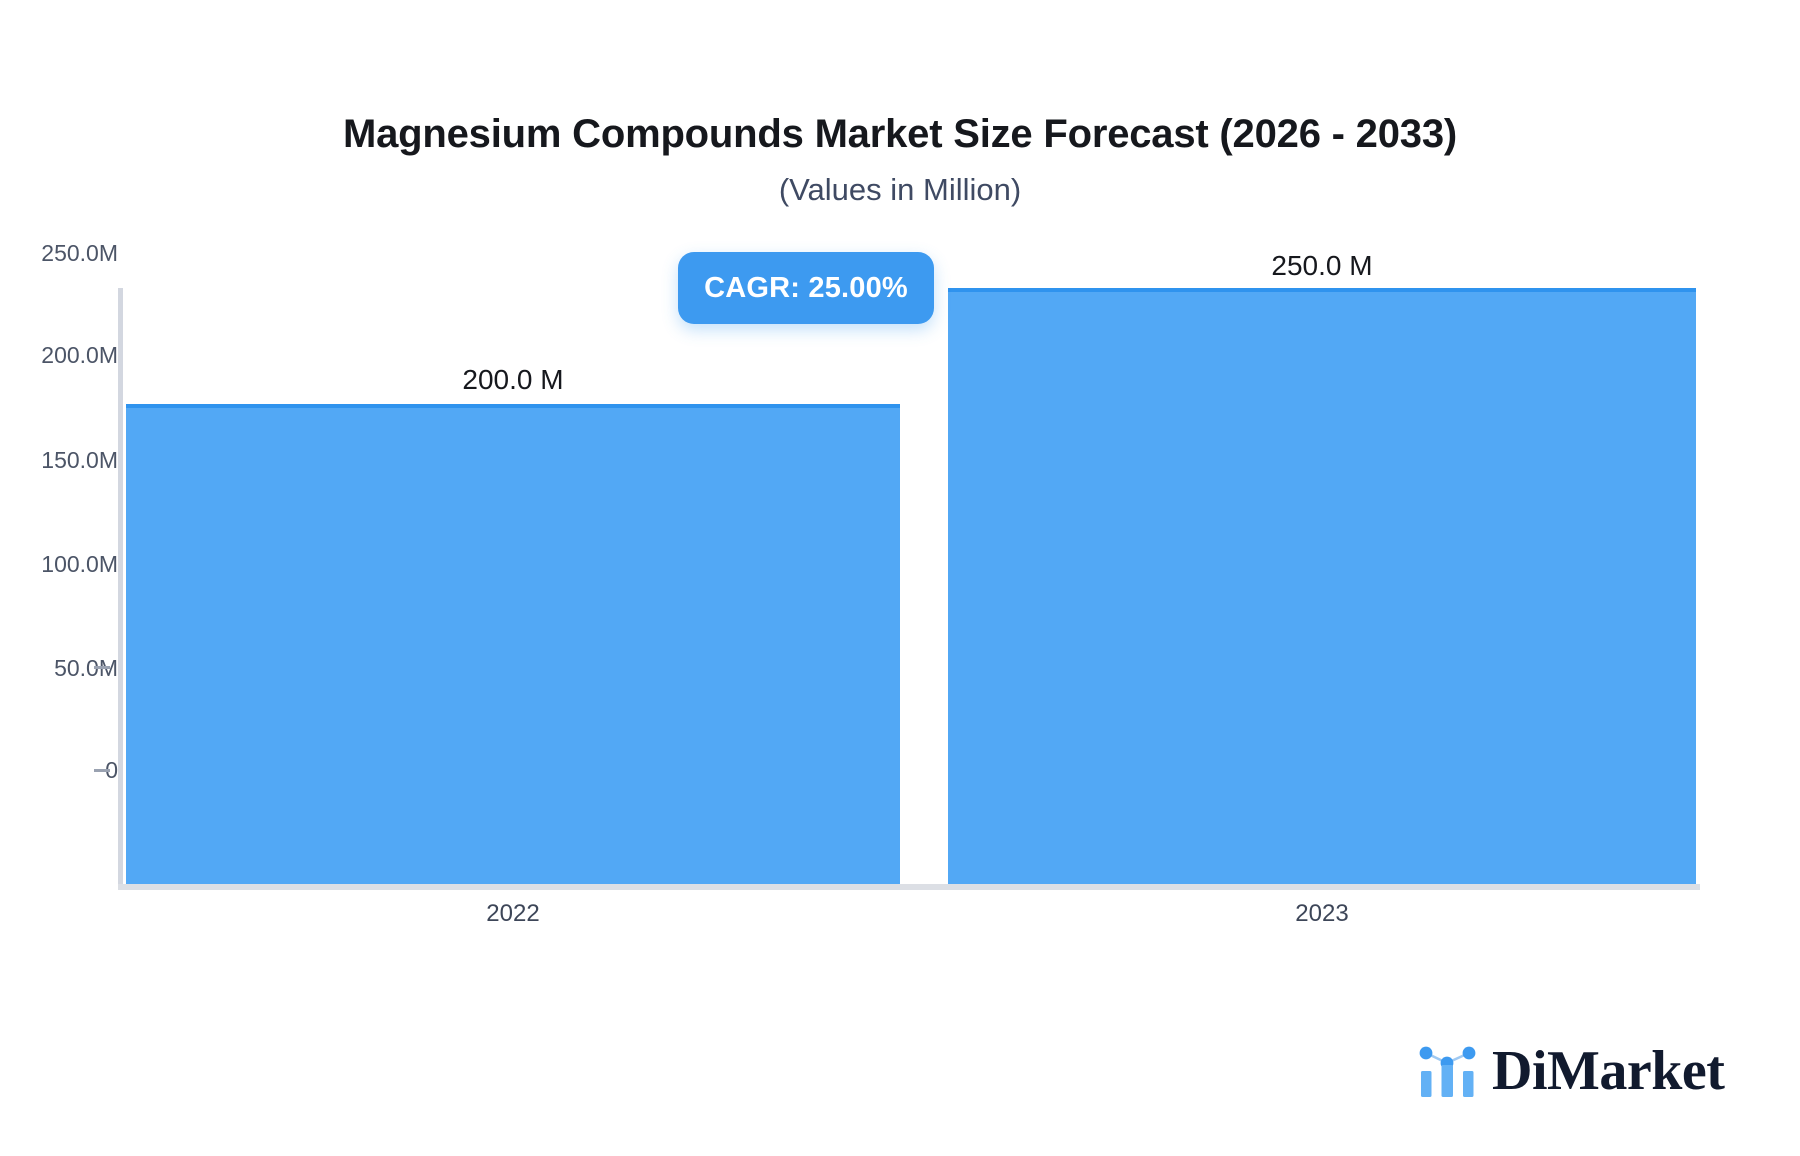  What do you see at coordinates (513, 379) in the screenshot?
I see `bar-value-label-2022: 200.0 M` at bounding box center [513, 379].